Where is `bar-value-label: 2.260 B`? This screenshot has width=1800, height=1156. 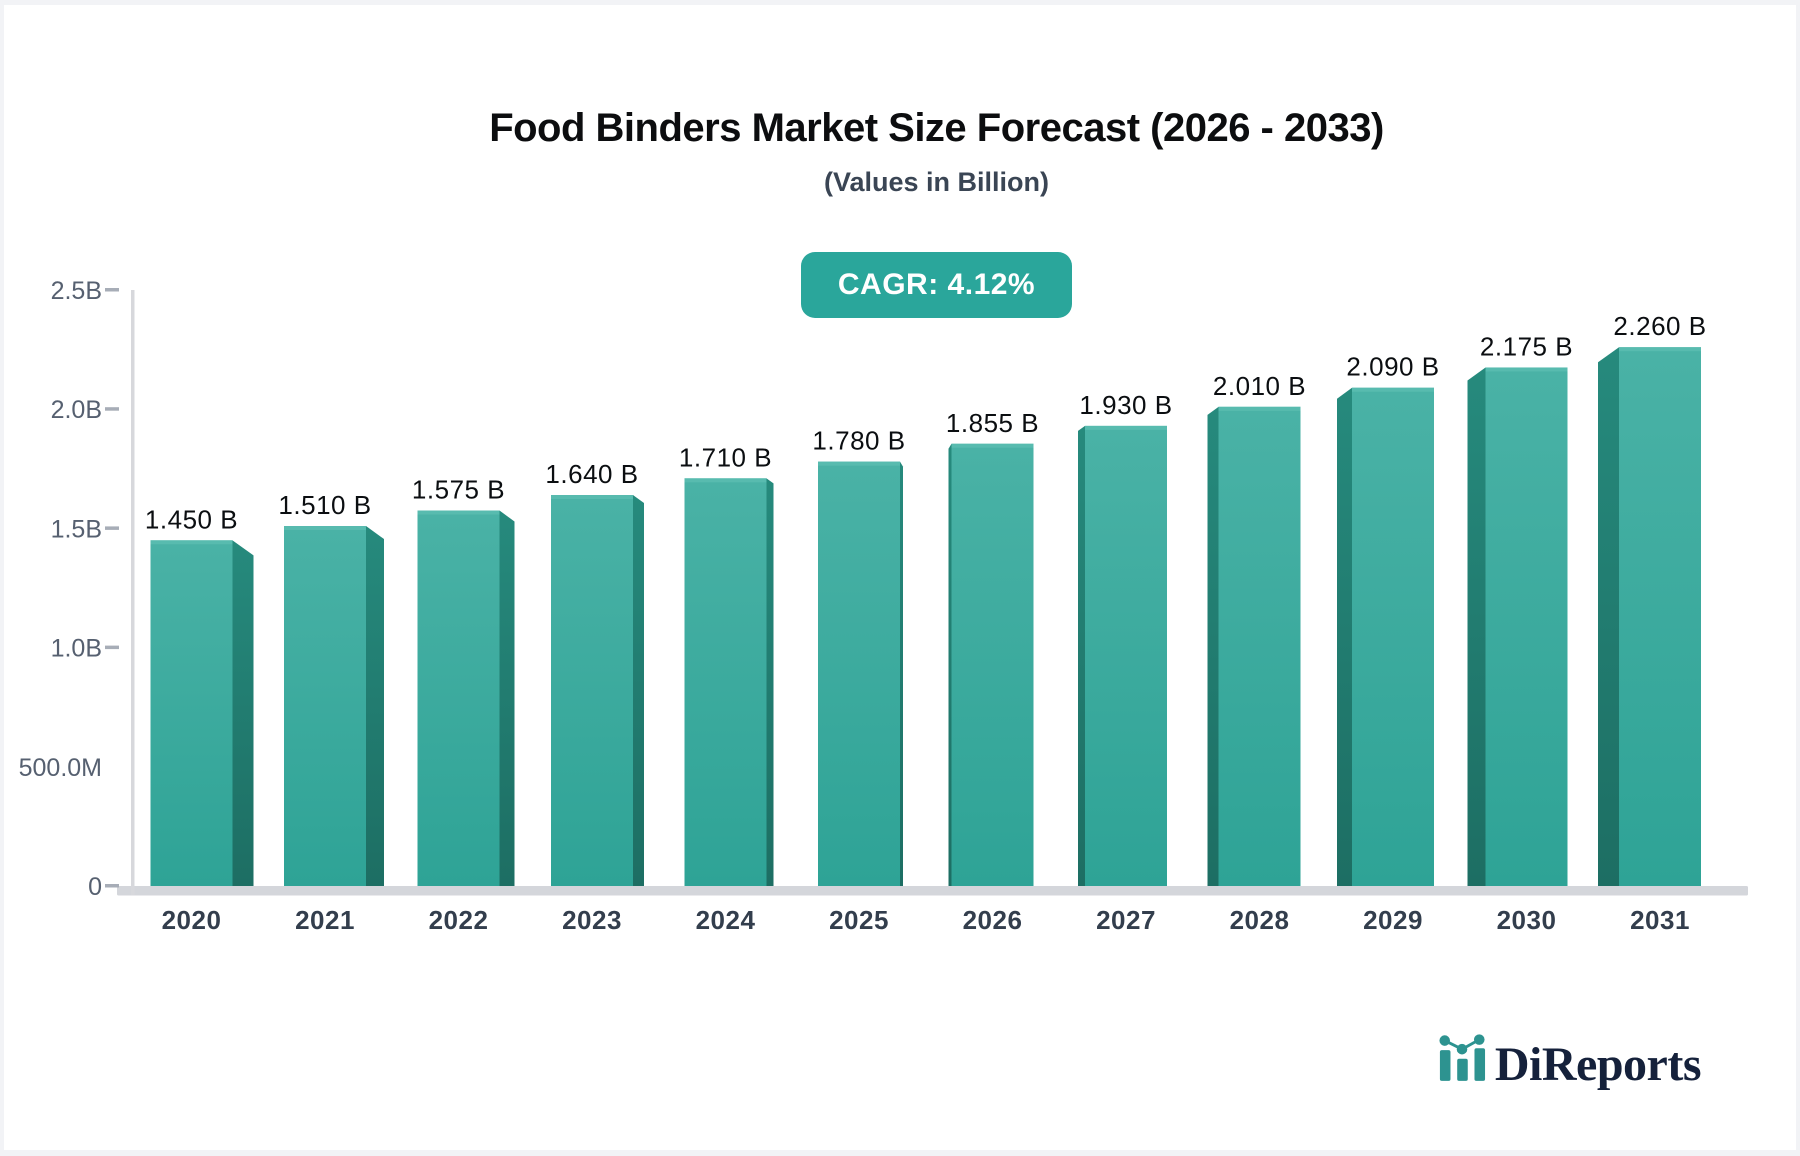
bar-value-label: 2.260 B is located at coordinates (1659, 326).